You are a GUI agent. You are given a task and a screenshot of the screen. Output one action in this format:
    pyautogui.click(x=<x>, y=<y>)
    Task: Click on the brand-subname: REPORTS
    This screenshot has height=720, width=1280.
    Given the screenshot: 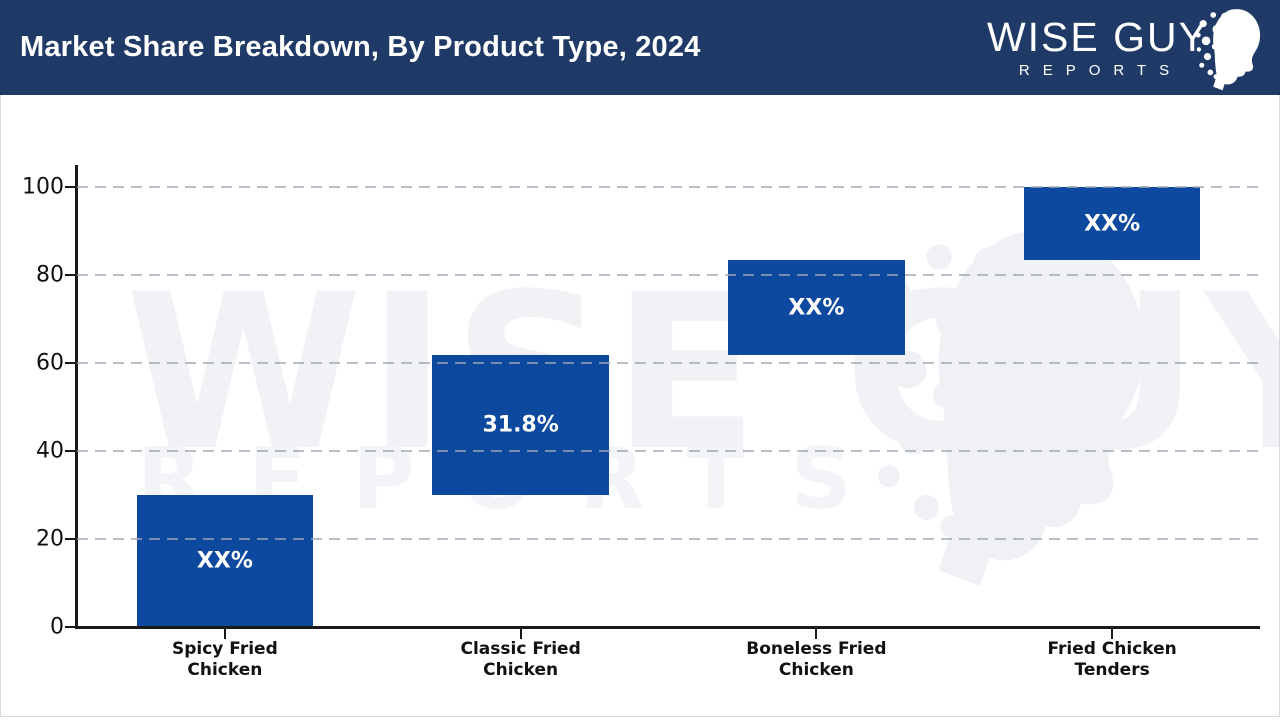 What is the action you would take?
    pyautogui.click(x=1100, y=70)
    